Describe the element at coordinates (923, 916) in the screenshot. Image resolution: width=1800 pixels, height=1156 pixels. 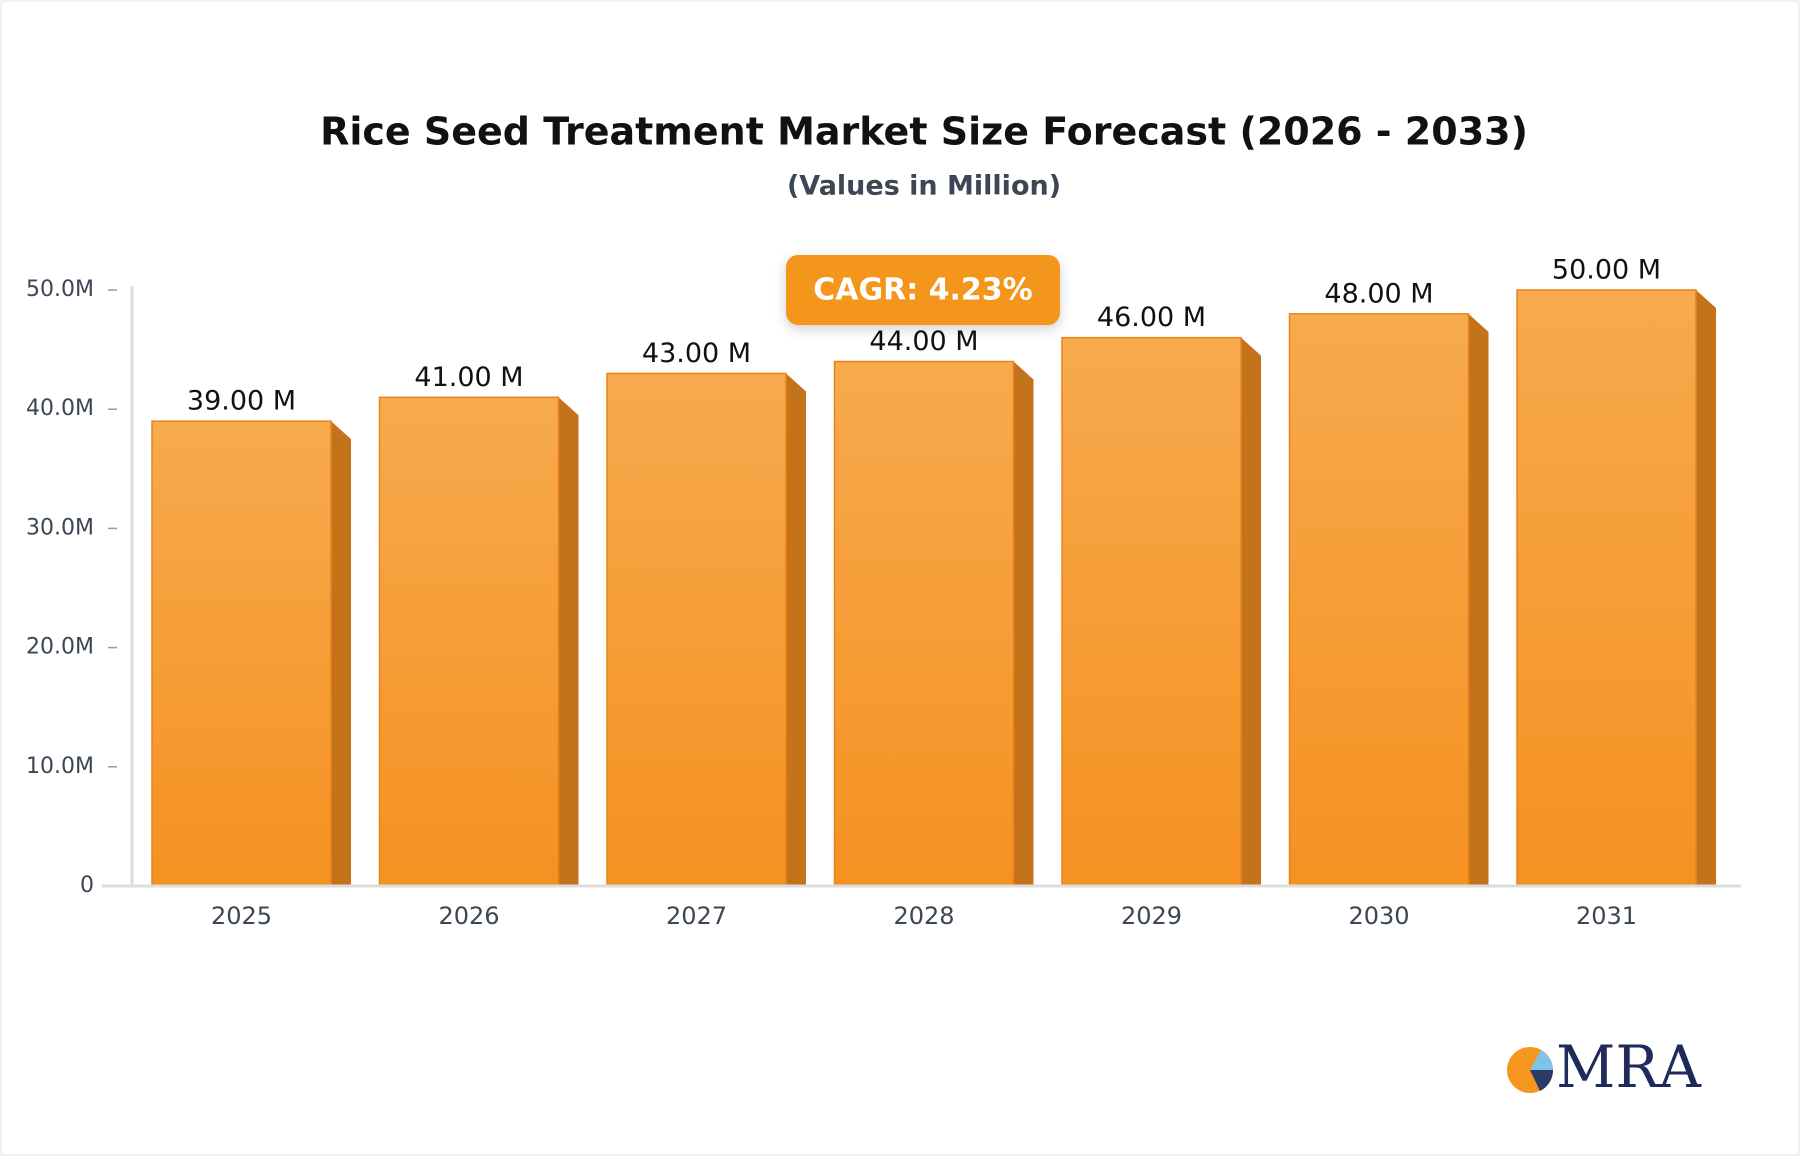
I see `x-tick-label: 2028` at that location.